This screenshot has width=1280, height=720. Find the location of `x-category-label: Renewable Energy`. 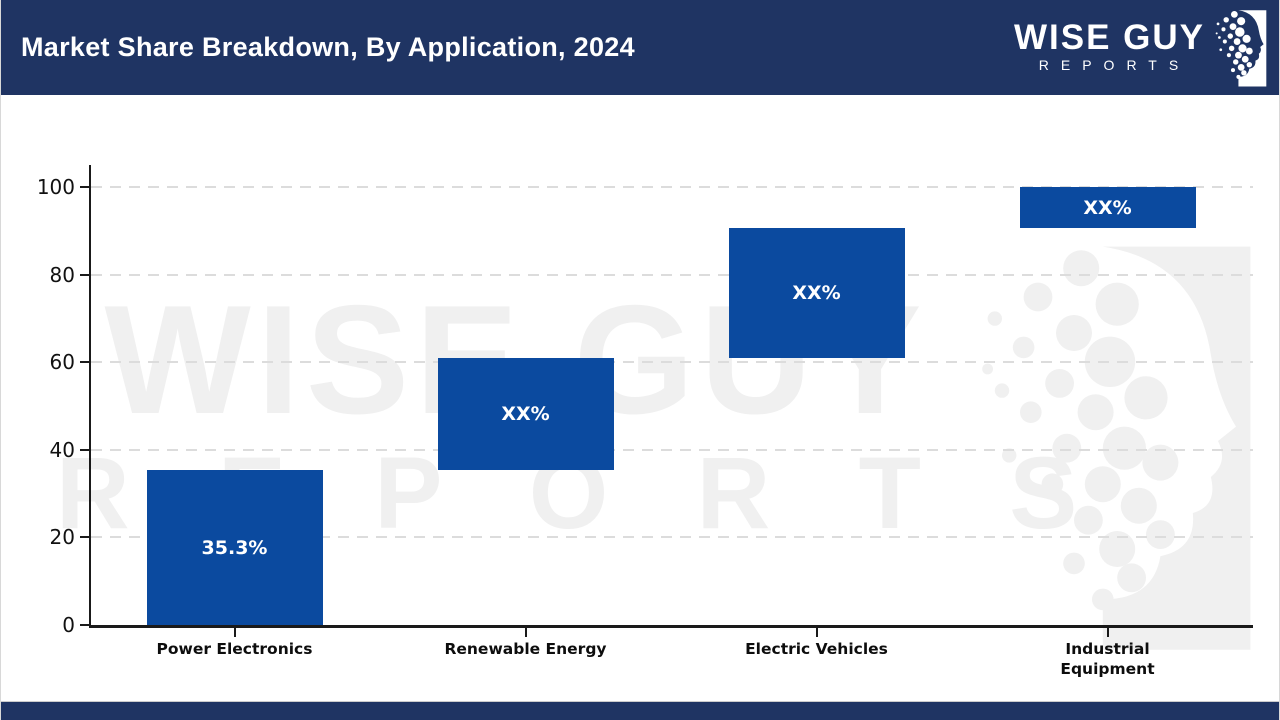

x-category-label: Renewable Energy is located at coordinates (525, 649).